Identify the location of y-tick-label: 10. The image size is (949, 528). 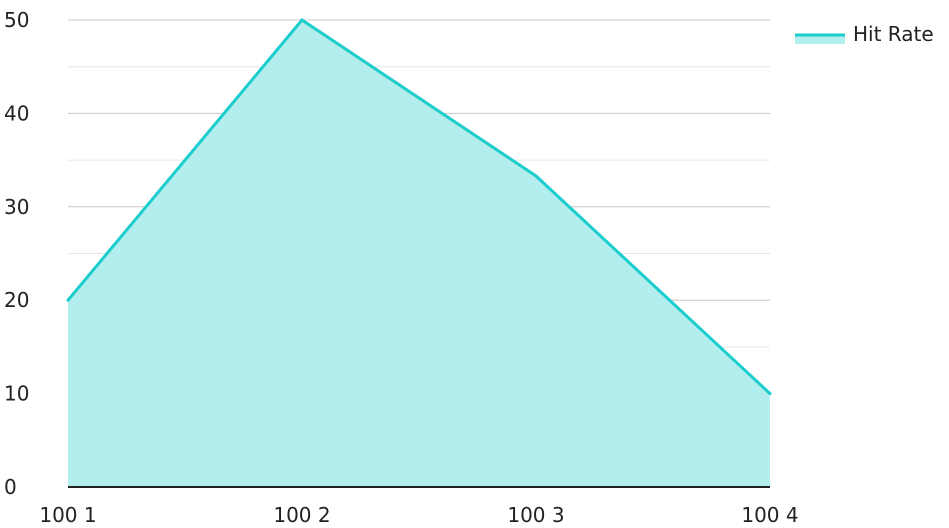
(16, 394).